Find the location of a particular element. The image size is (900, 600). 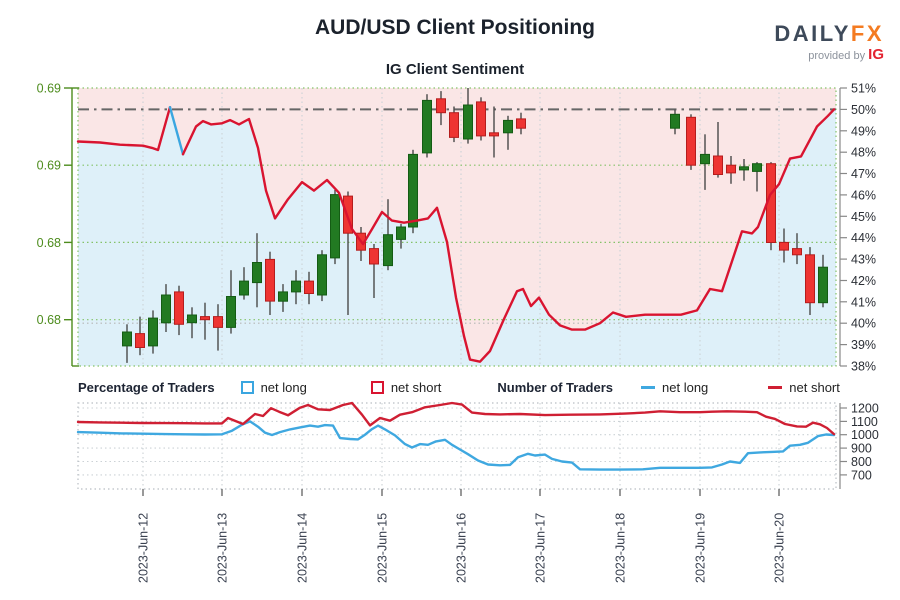

pct-axis-label: 38% is located at coordinates (863, 367).